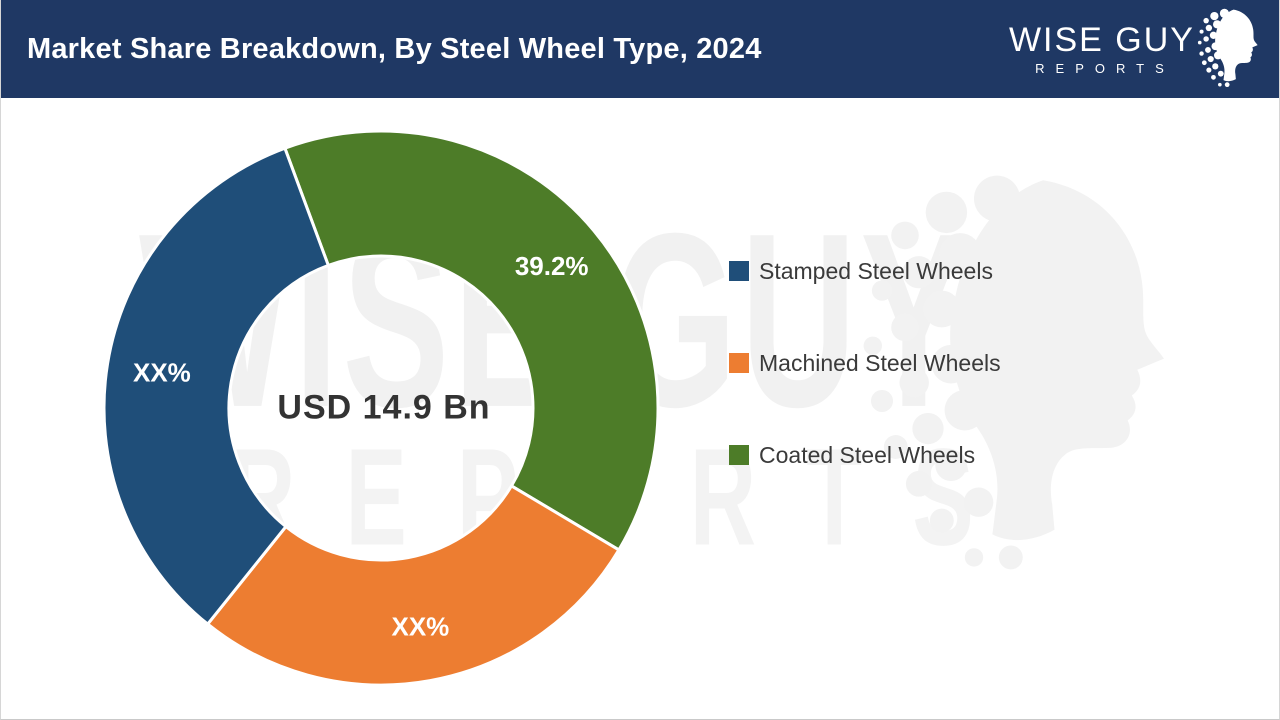 The height and width of the screenshot is (720, 1280). Describe the element at coordinates (552, 266) in the screenshot. I see `slice-percentage-label: 39.2%` at that location.